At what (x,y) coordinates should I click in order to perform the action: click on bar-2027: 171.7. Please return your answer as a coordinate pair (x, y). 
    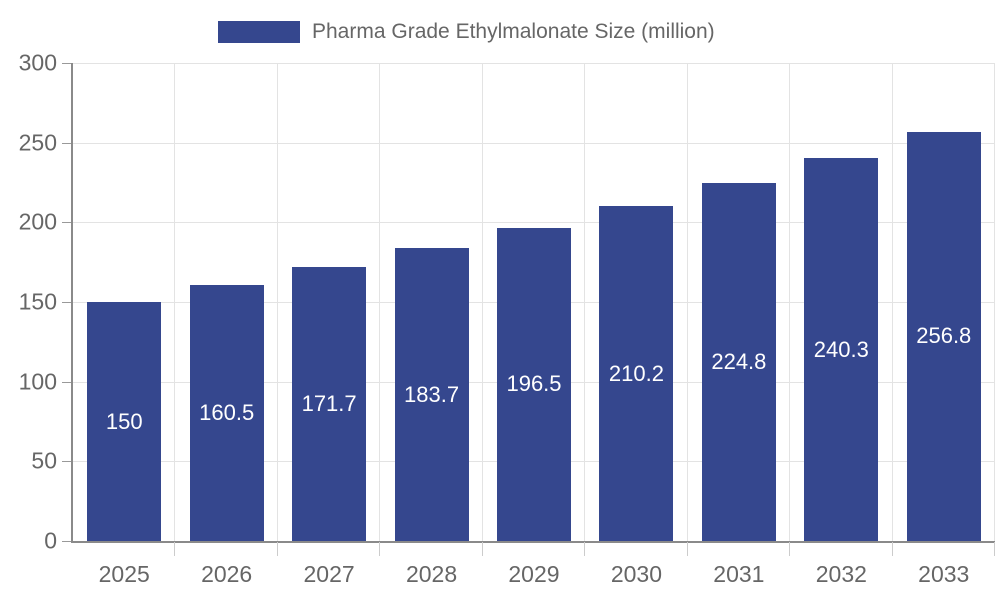
    Looking at the image, I should click on (329, 404).